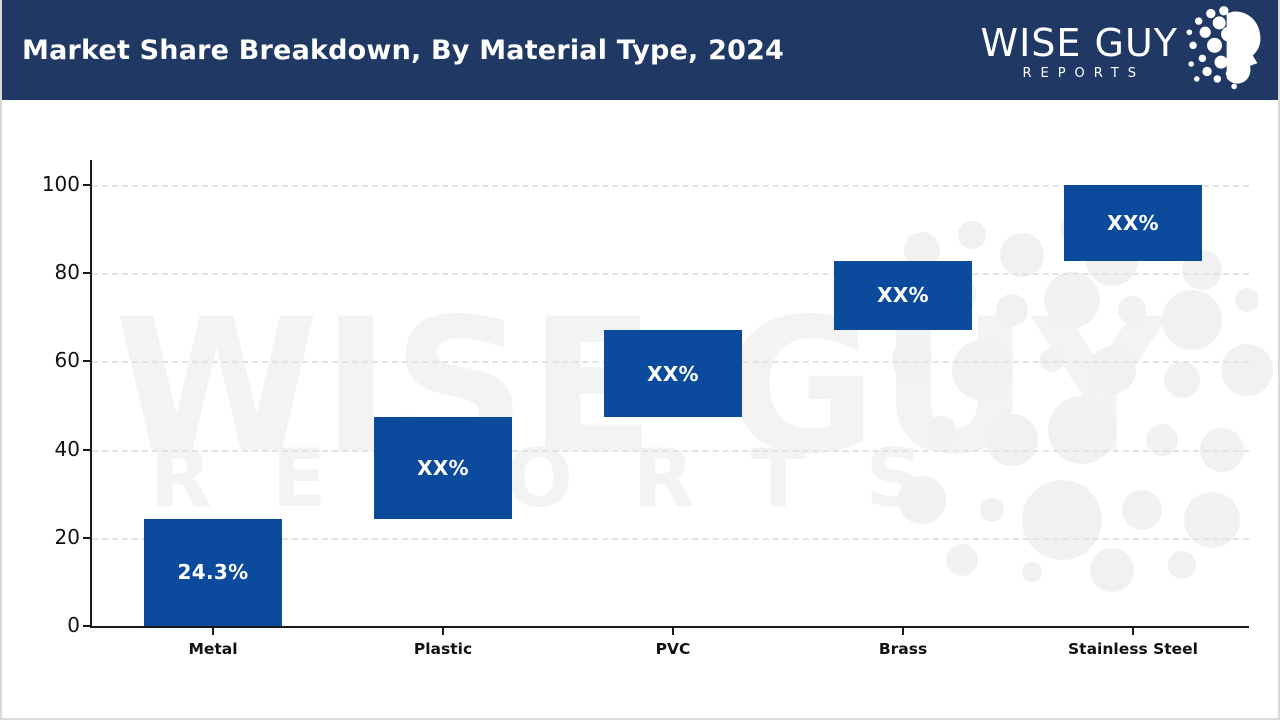 Image resolution: width=1280 pixels, height=720 pixels. I want to click on bar-pvc: XX%, so click(673, 373).